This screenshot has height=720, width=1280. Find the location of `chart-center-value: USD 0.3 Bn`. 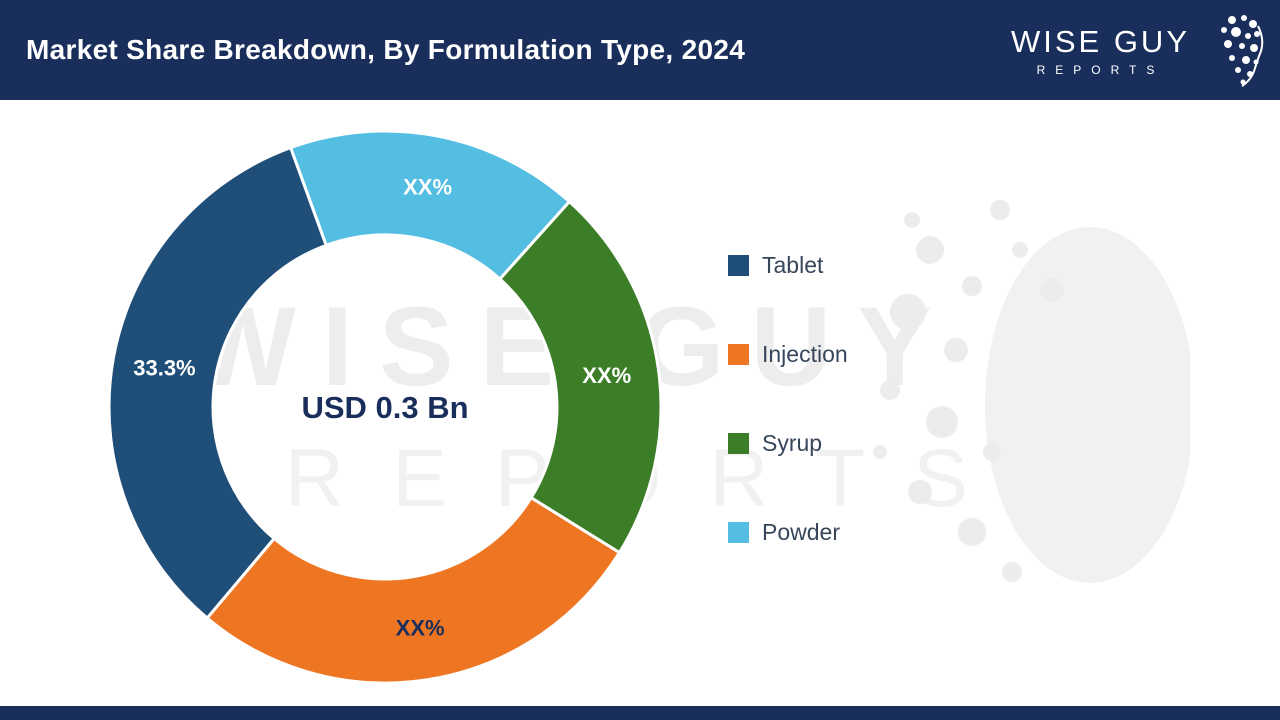

chart-center-value: USD 0.3 Bn is located at coordinates (385, 407).